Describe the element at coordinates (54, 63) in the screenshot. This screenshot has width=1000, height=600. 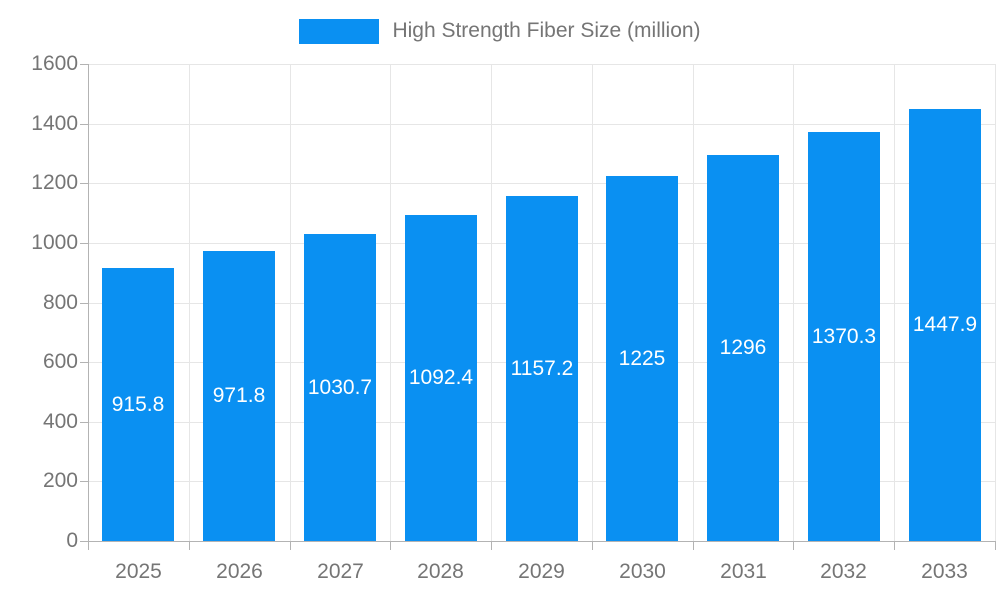
I see `y-tick-label: 1600` at that location.